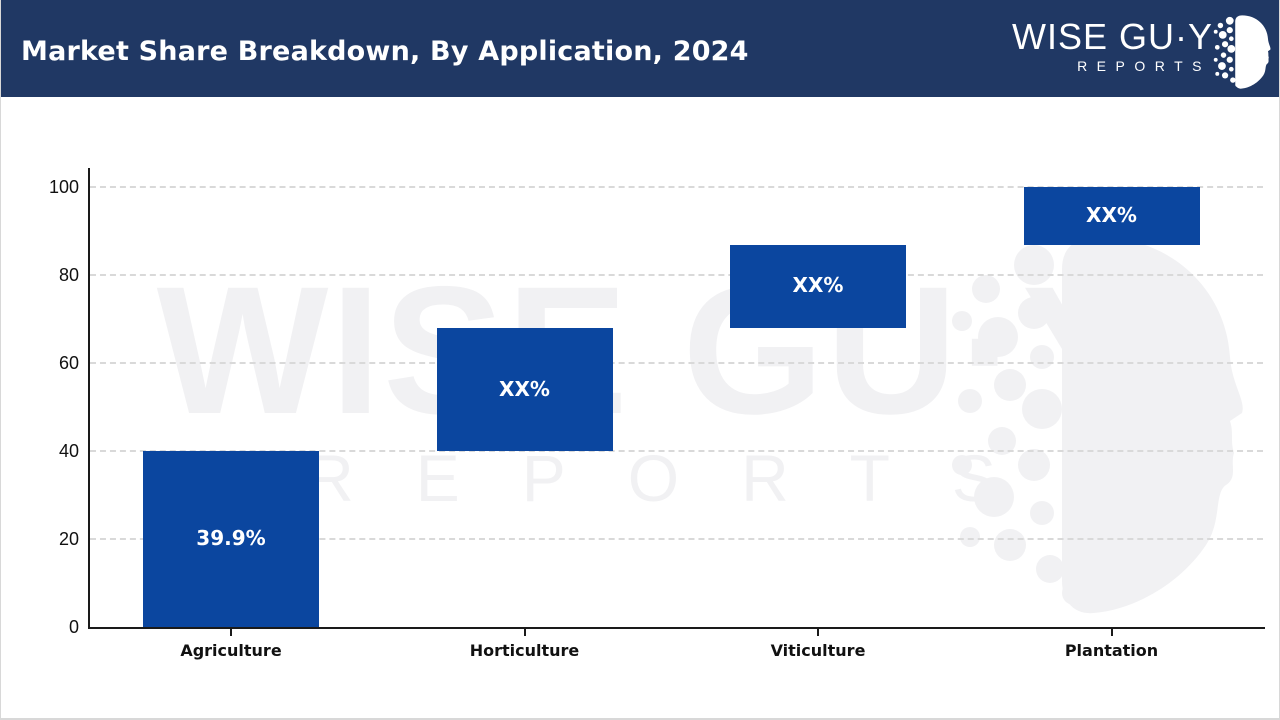 Image resolution: width=1280 pixels, height=720 pixels. What do you see at coordinates (1112, 36) in the screenshot?
I see `logo-wordmark: WISE GU·Y` at bounding box center [1112, 36].